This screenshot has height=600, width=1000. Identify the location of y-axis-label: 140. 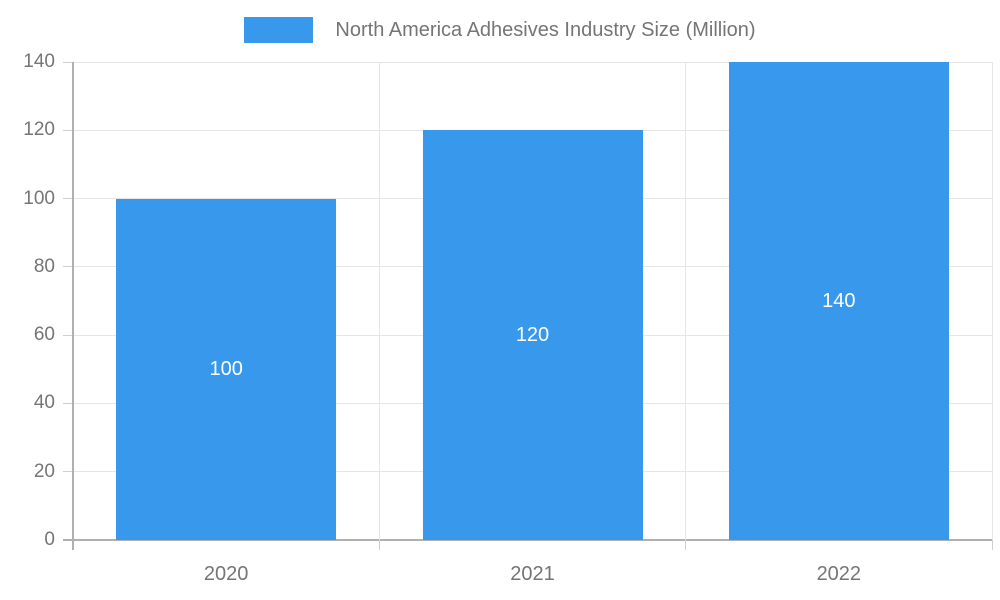
(39, 61).